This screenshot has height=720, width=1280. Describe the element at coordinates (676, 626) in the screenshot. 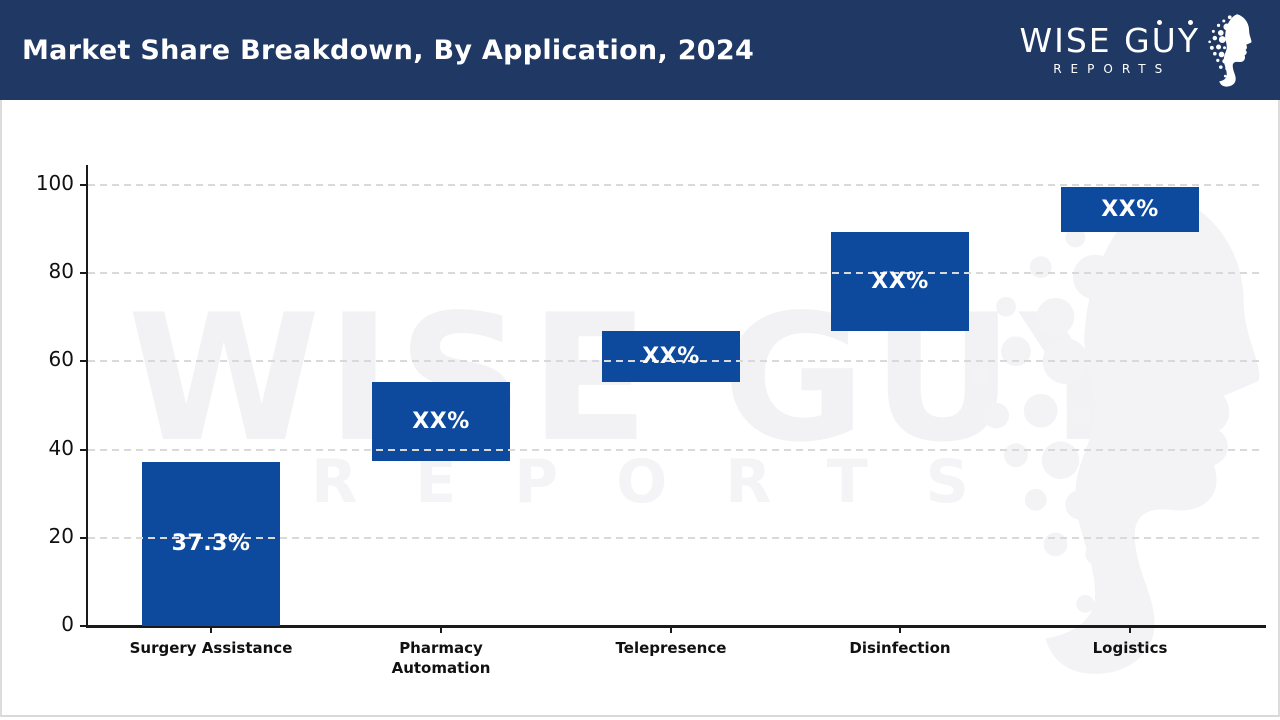

I see `x-axis-line` at that location.